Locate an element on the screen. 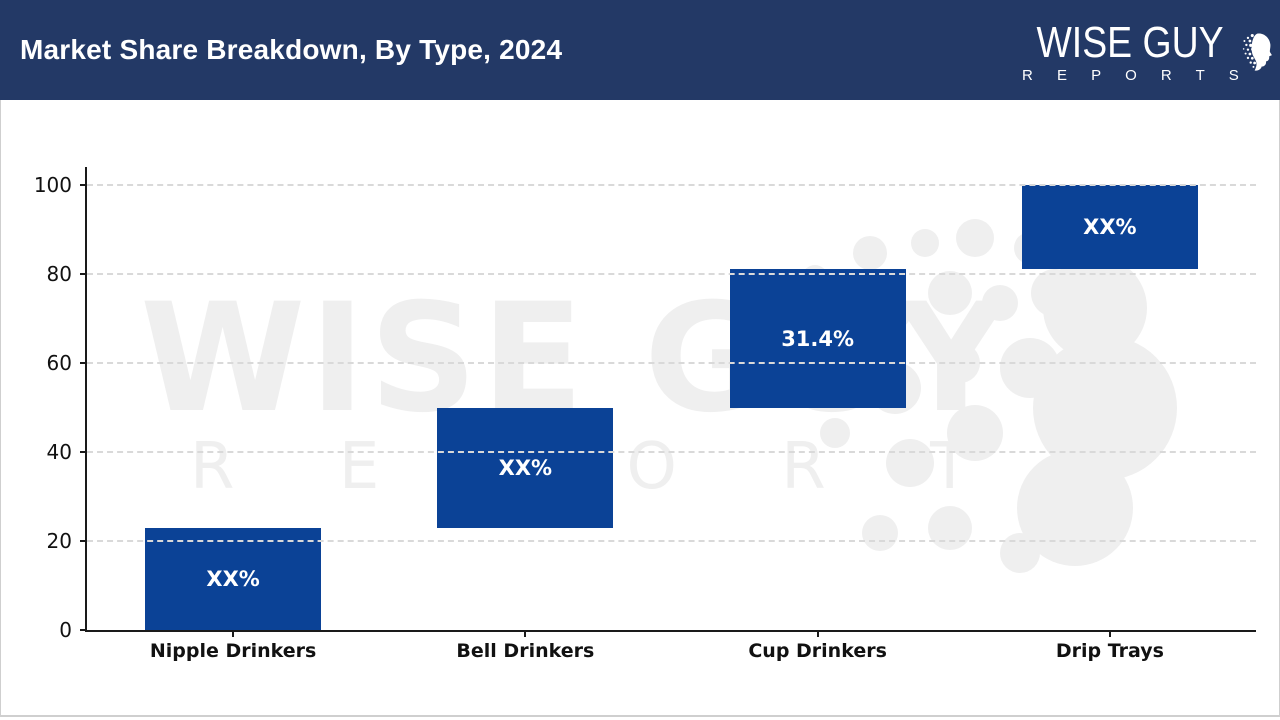  brand-logo: WISE GUY R E P O R T S is located at coordinates (1142, 52).